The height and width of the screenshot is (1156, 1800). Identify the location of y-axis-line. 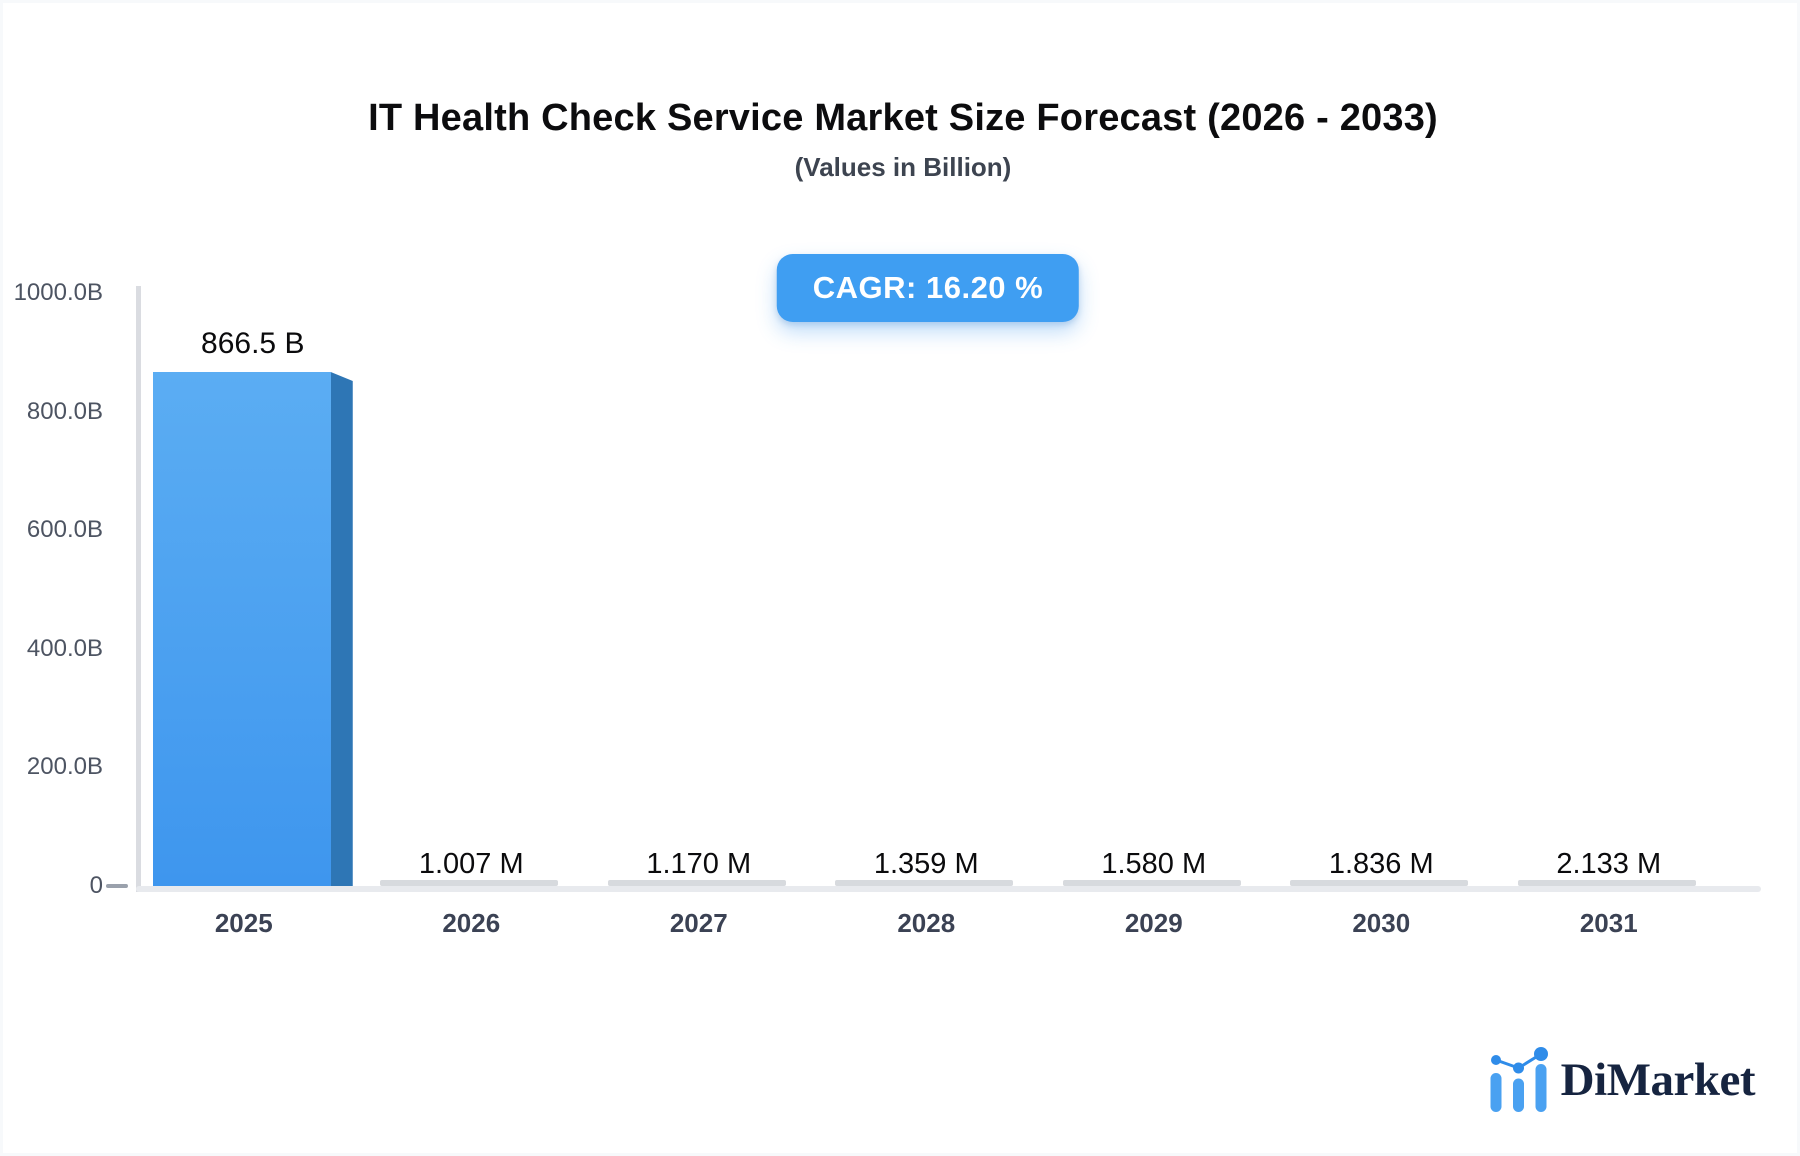
(138, 589).